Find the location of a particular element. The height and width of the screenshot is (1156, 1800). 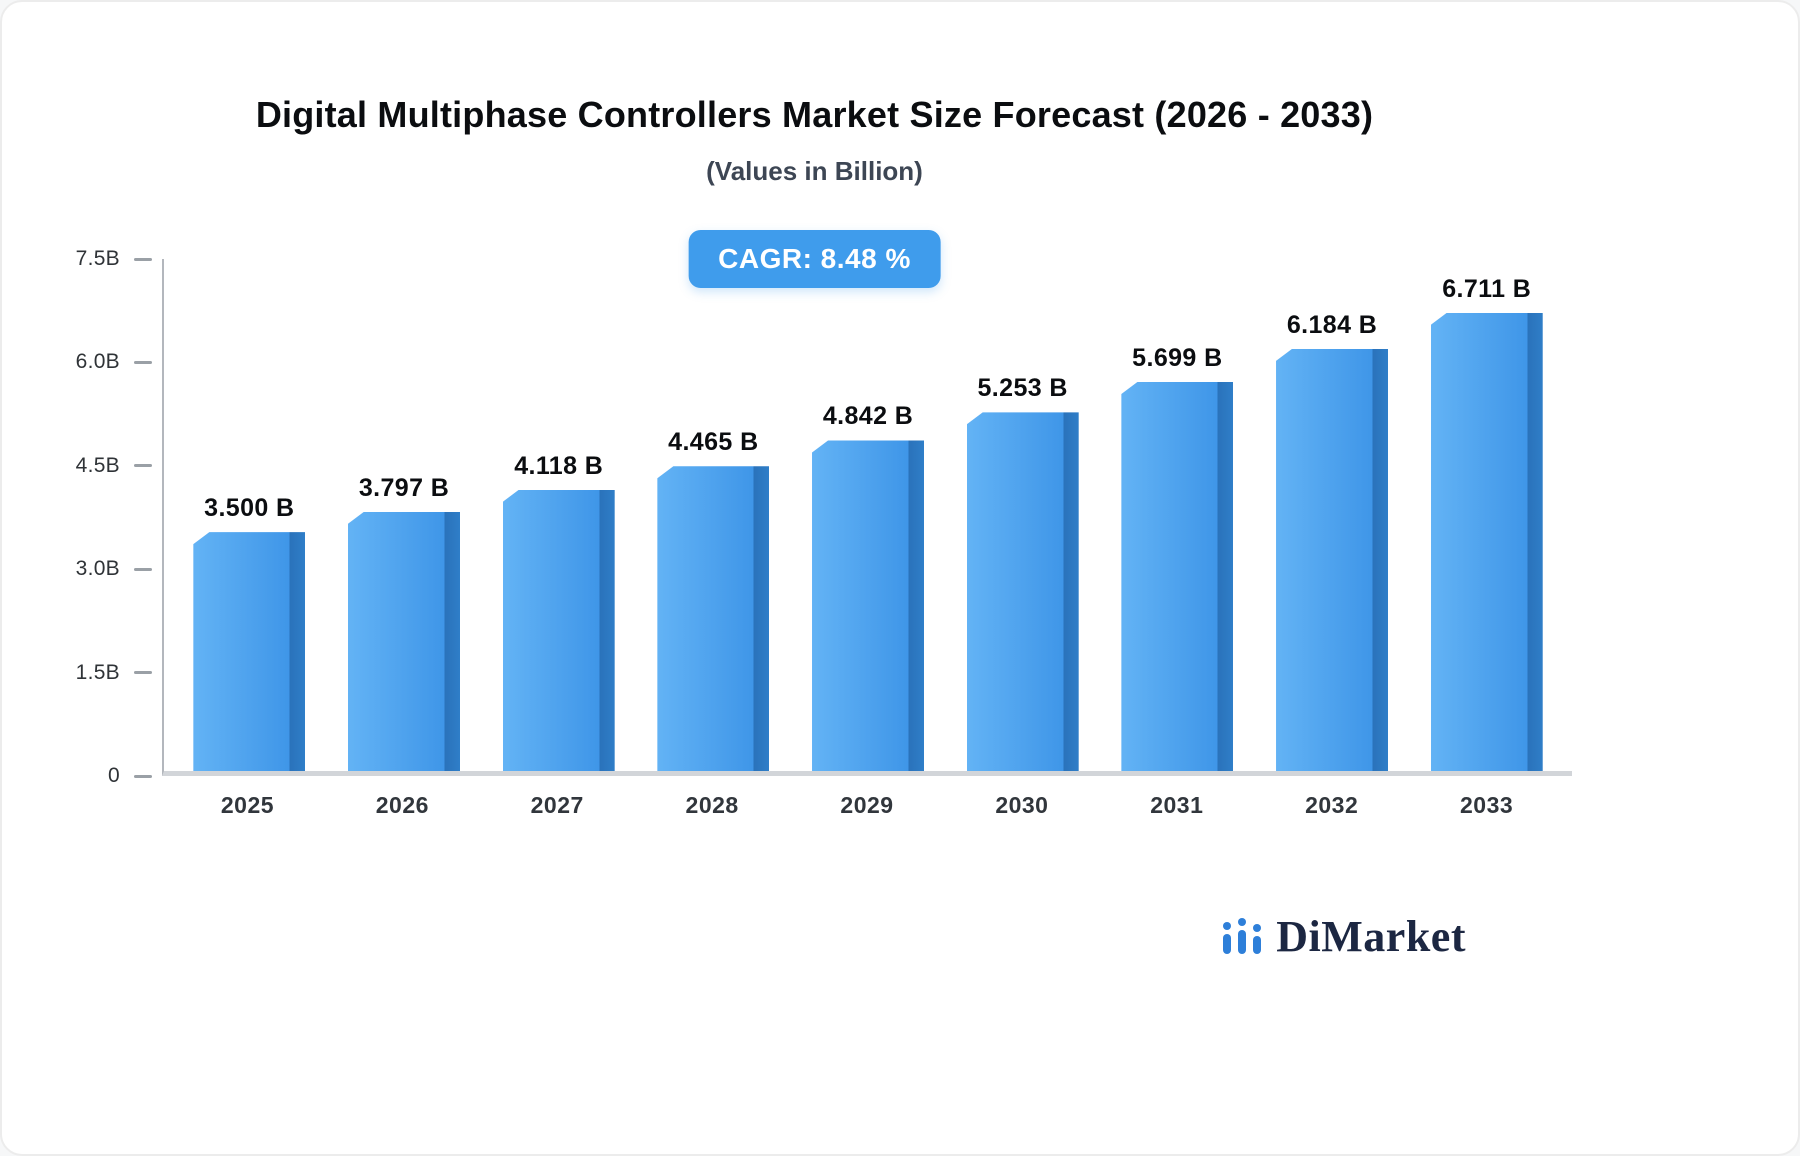

y-tick: 7.5B is located at coordinates (114, 259).